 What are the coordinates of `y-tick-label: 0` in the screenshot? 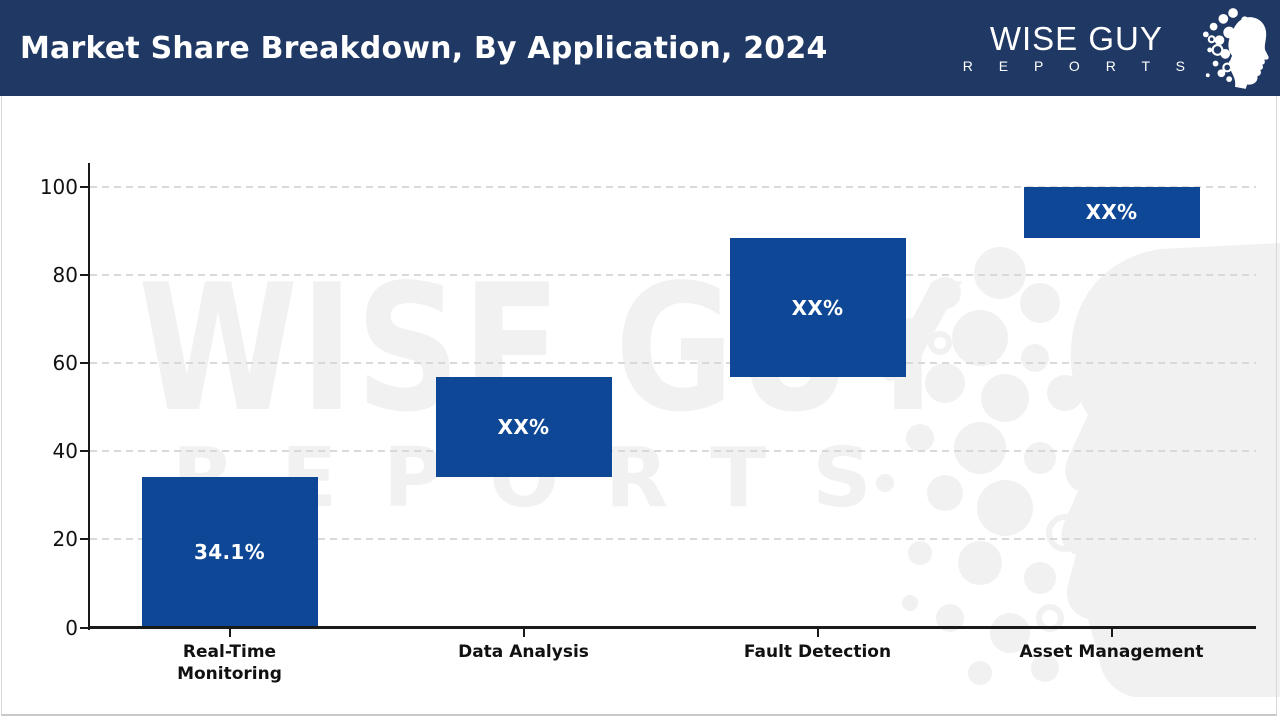 It's located at (71, 627).